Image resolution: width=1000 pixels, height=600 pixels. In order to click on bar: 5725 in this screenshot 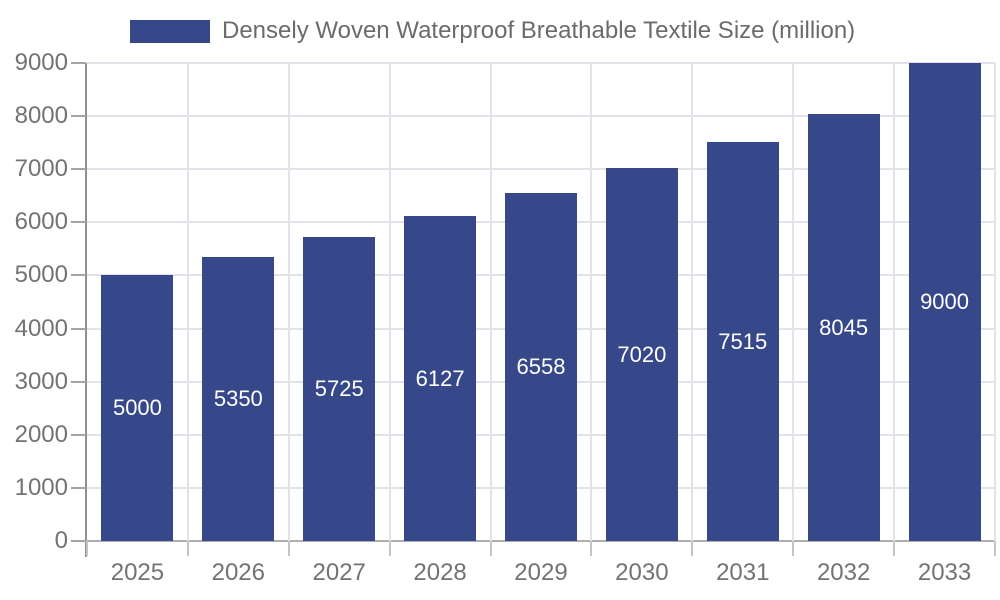, I will do `click(339, 389)`.